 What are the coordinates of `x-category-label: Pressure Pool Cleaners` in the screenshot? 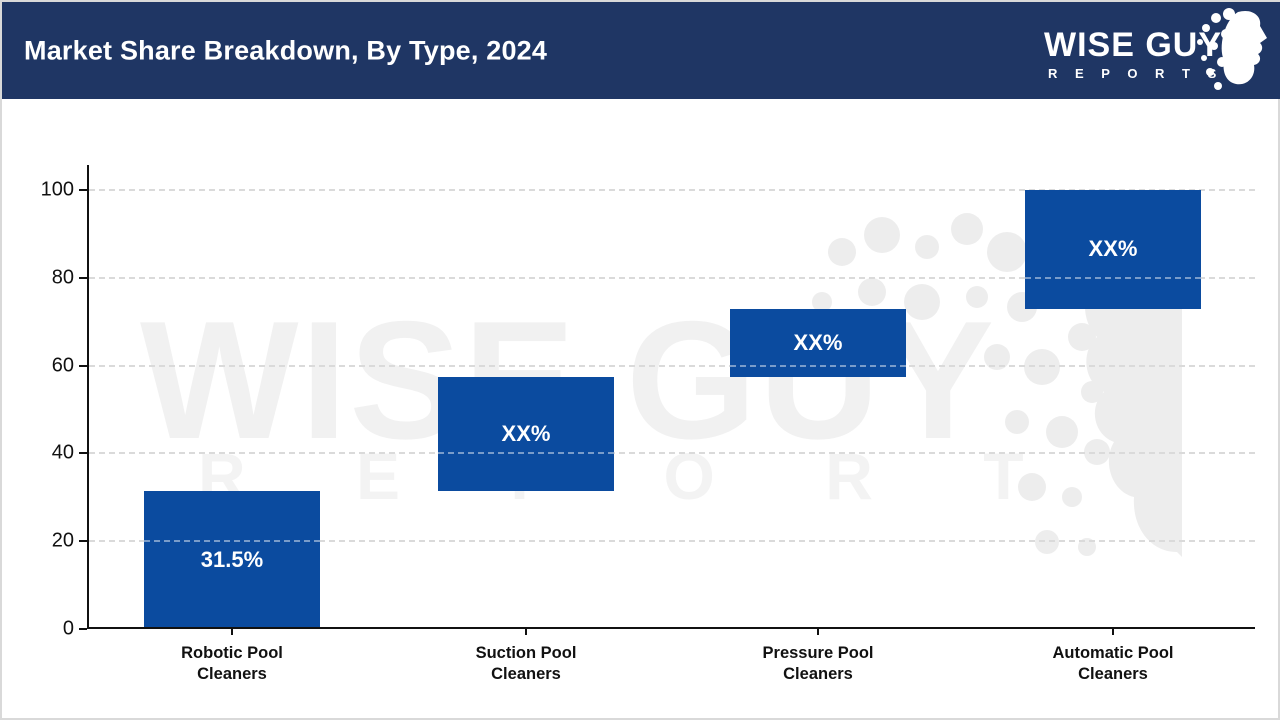 It's located at (818, 663).